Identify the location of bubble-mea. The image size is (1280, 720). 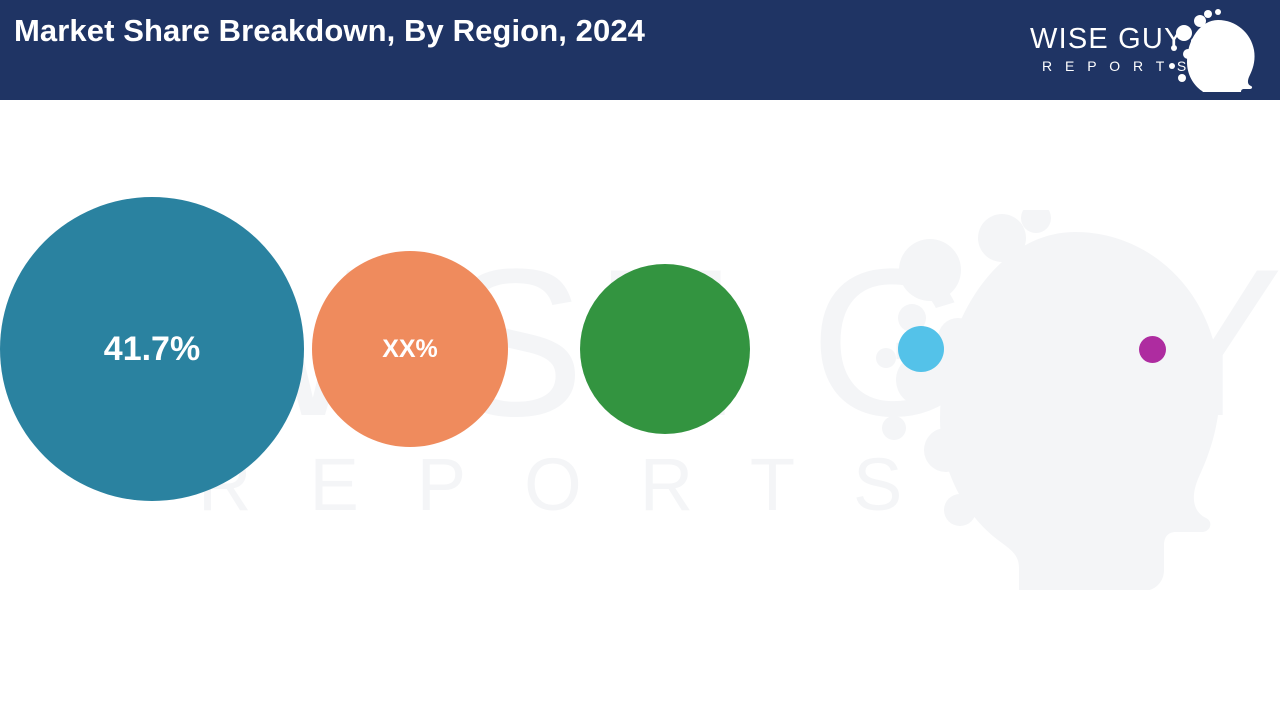
(1152, 349).